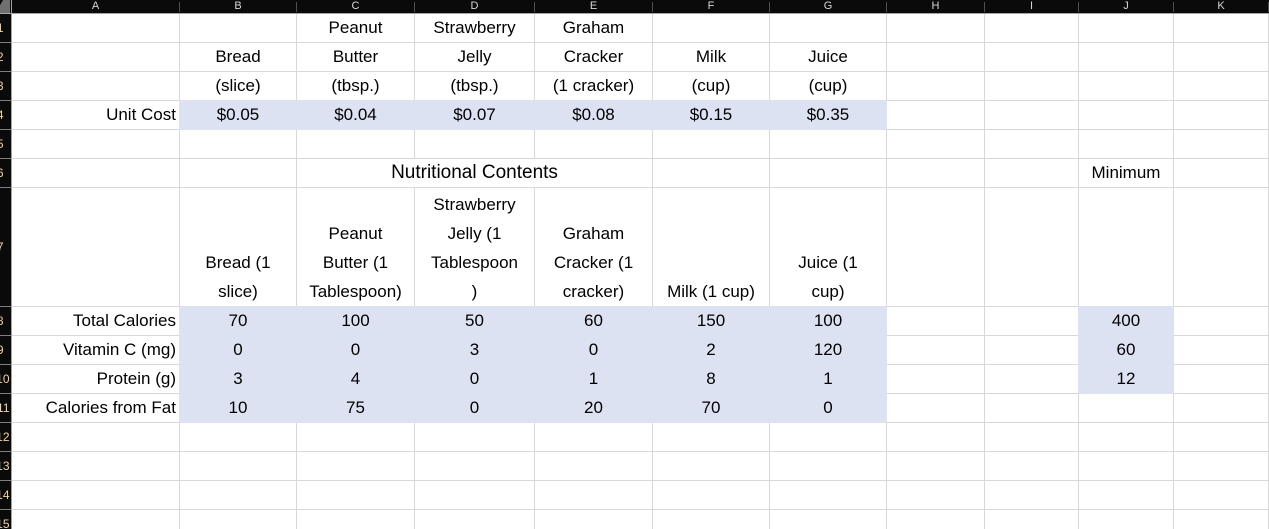 Image resolution: width=1269 pixels, height=529 pixels. What do you see at coordinates (1126, 172) in the screenshot?
I see `cell-J6-minimum-label: Minimum` at bounding box center [1126, 172].